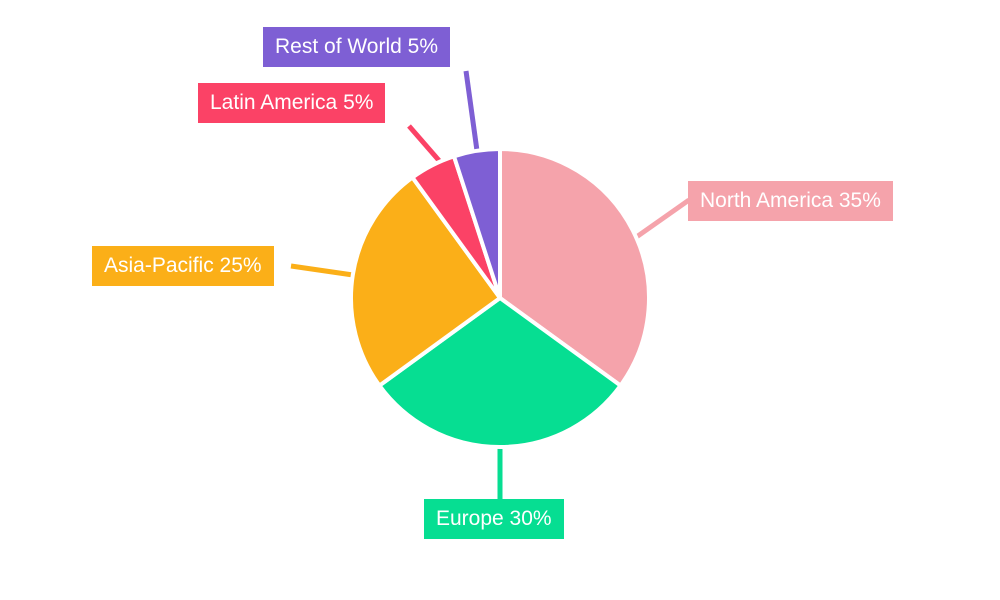  What do you see at coordinates (476, 223) in the screenshot?
I see `pie-slice-rest-of-world` at bounding box center [476, 223].